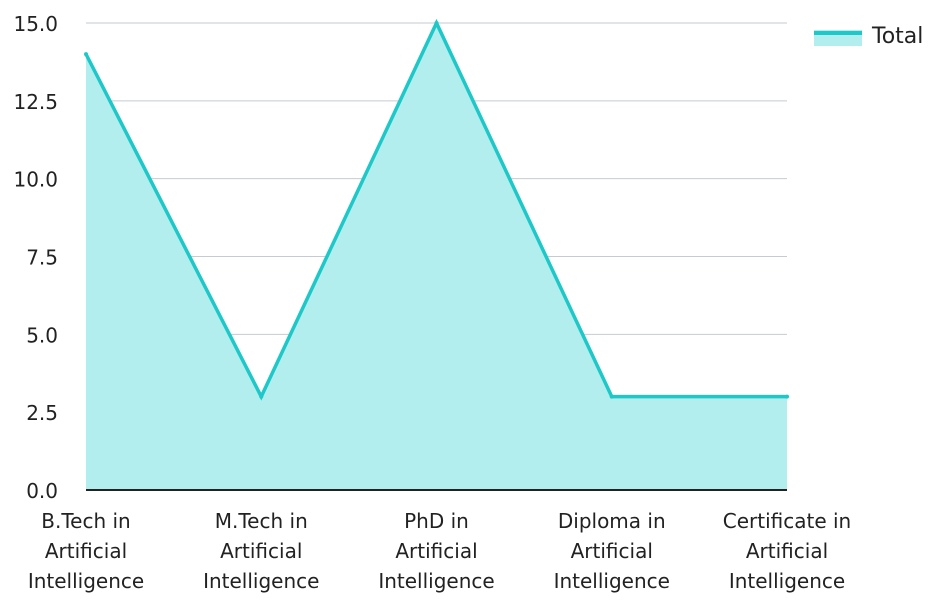 This screenshot has height=601, width=928. I want to click on y-axis-tick-labels: 0.0 2.5 5.0 7.5 10.0 12.5 15.0, so click(35, 257).